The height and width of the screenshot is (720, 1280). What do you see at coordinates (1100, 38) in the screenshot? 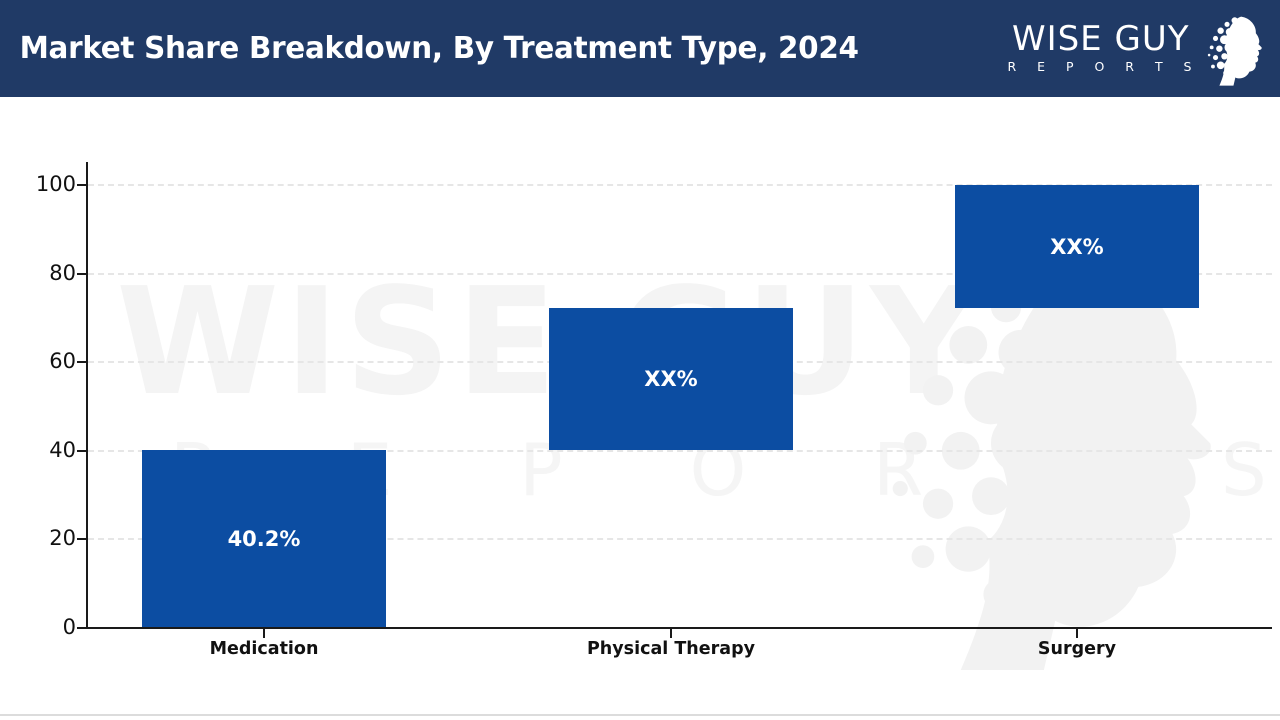
I see `brand-name: WISE GUY` at bounding box center [1100, 38].